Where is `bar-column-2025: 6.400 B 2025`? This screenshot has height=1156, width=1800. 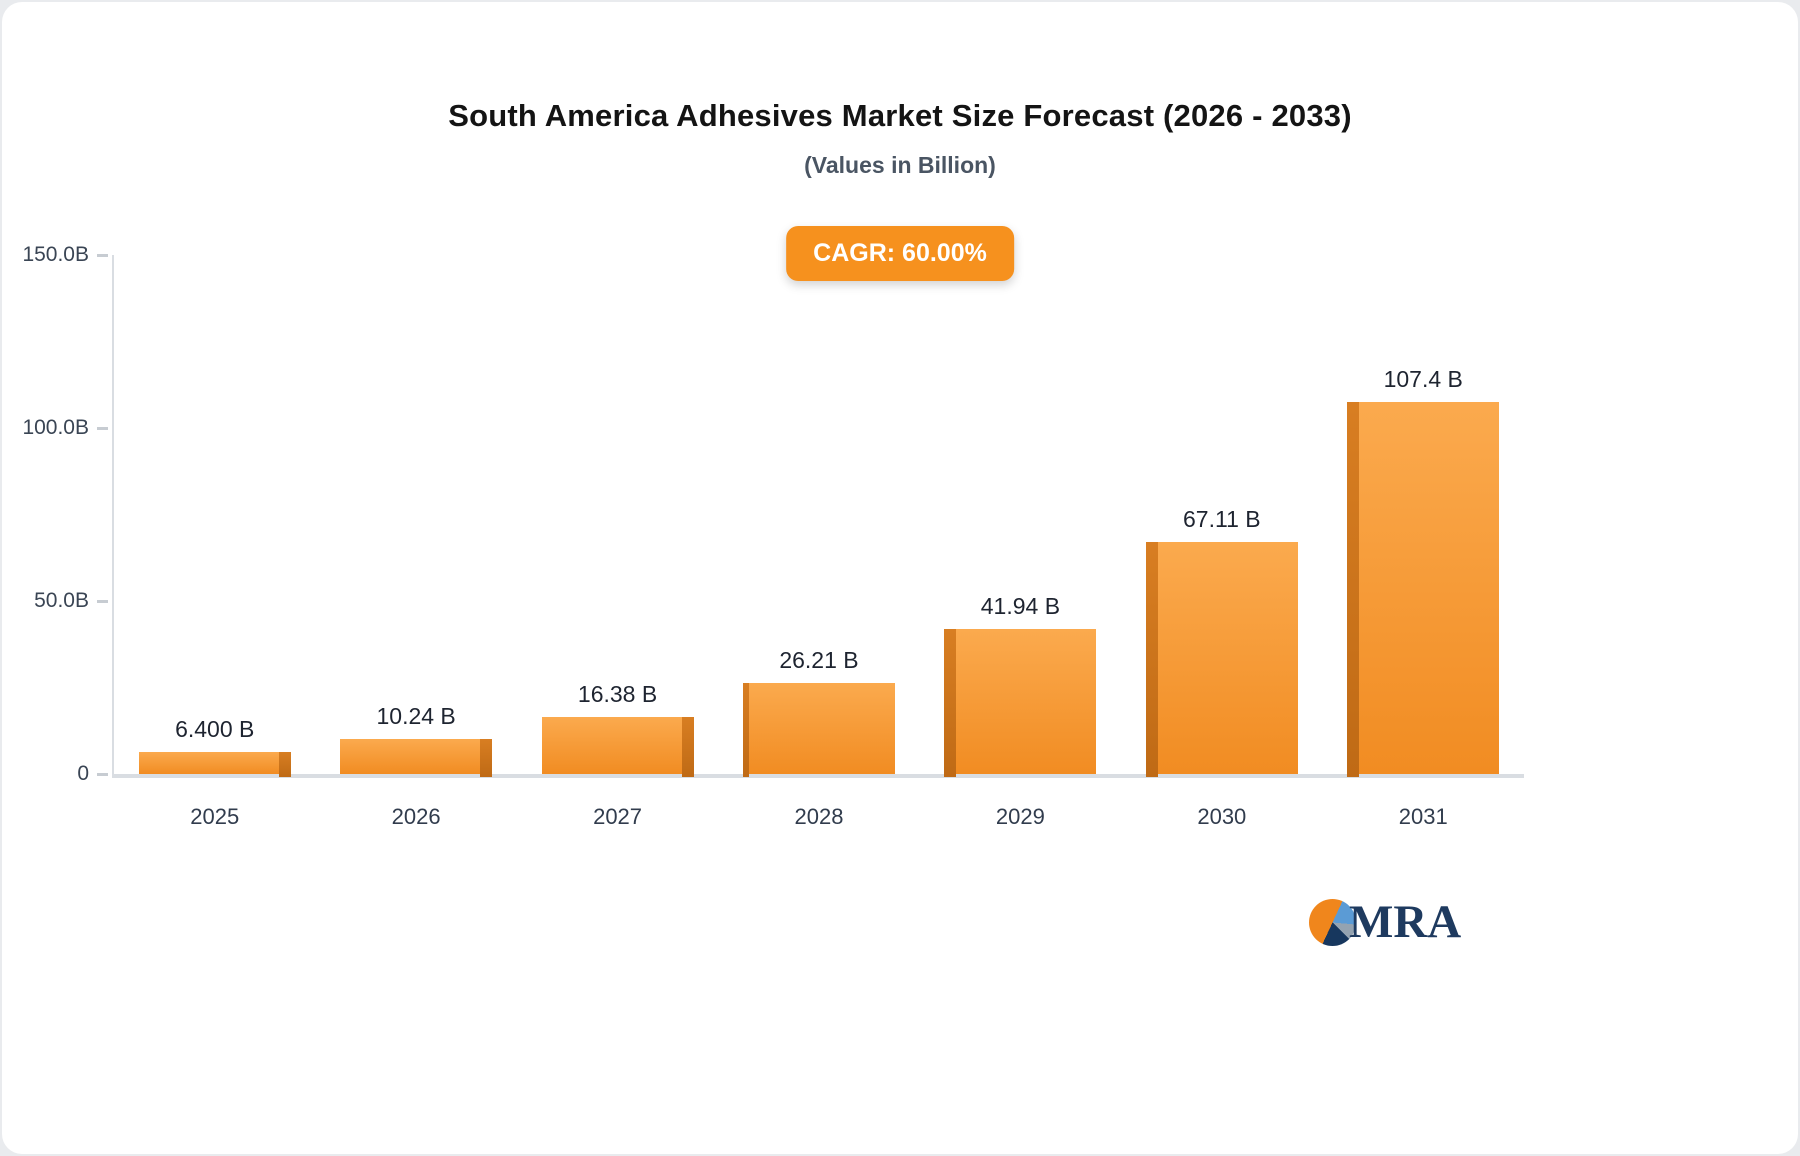 bar-column-2025: 6.400 B 2025 is located at coordinates (214, 542).